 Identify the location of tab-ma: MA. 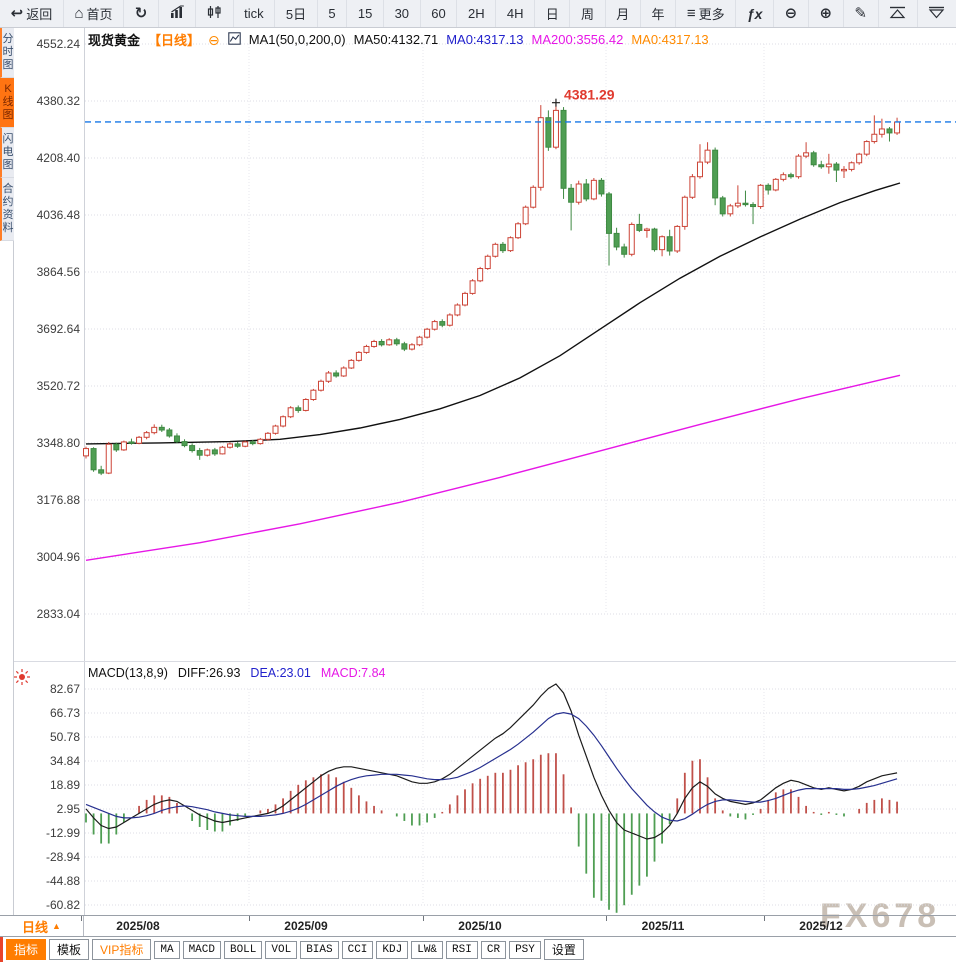
(167, 949).